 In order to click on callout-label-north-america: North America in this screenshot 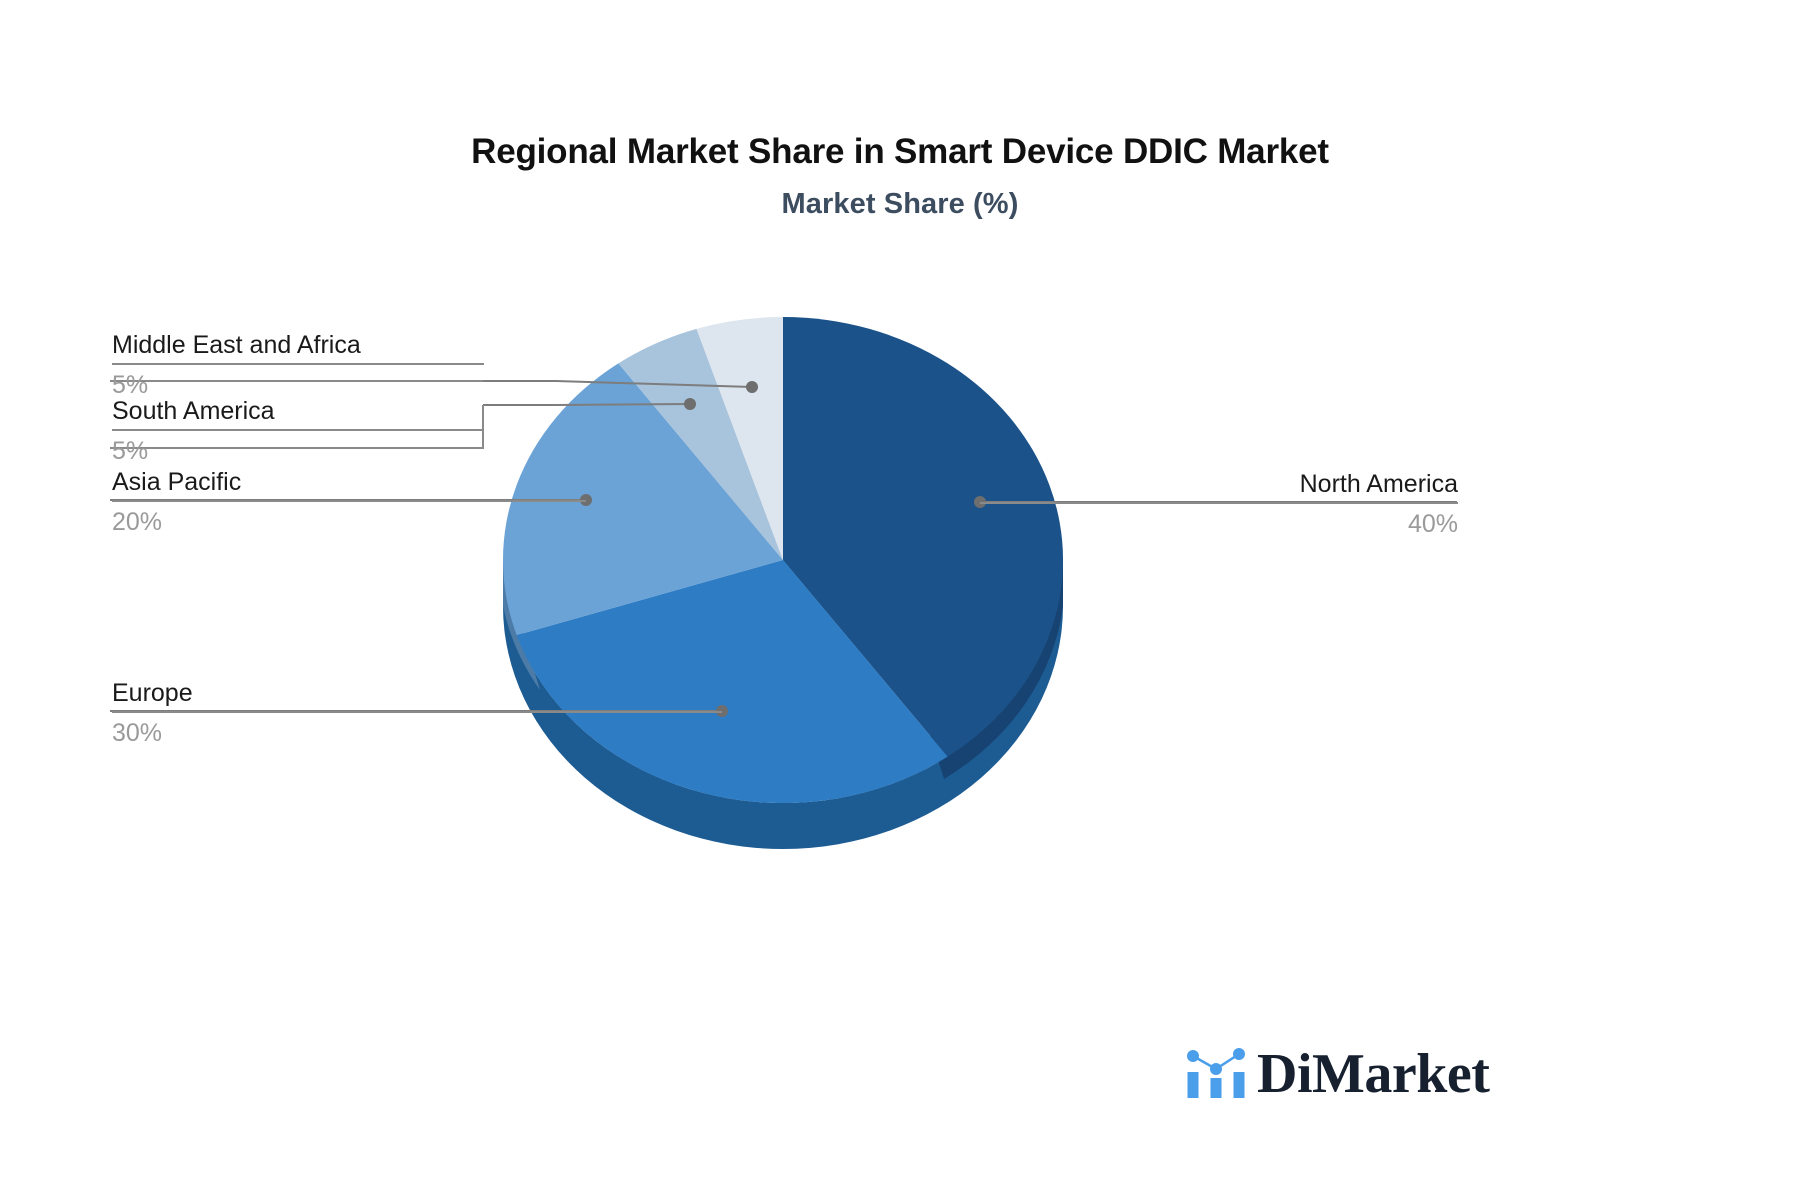, I will do `click(1378, 484)`.